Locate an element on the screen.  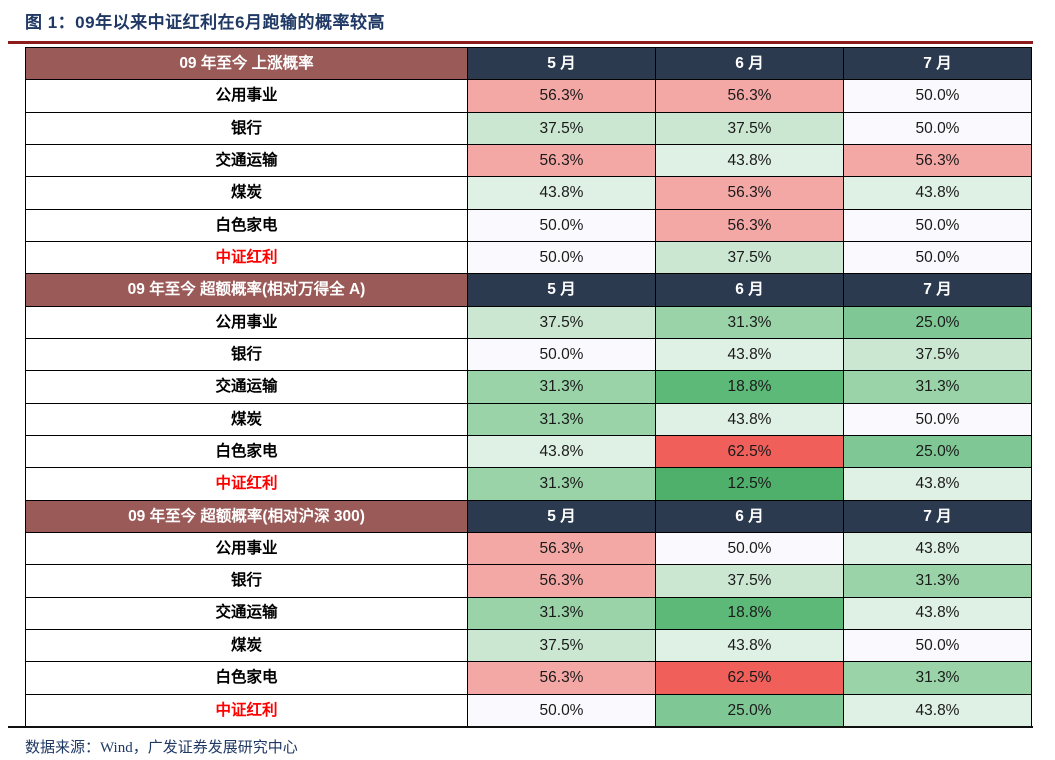
table-row: 银行 56.3% 37.5% 31.3% is located at coordinates (528, 581).